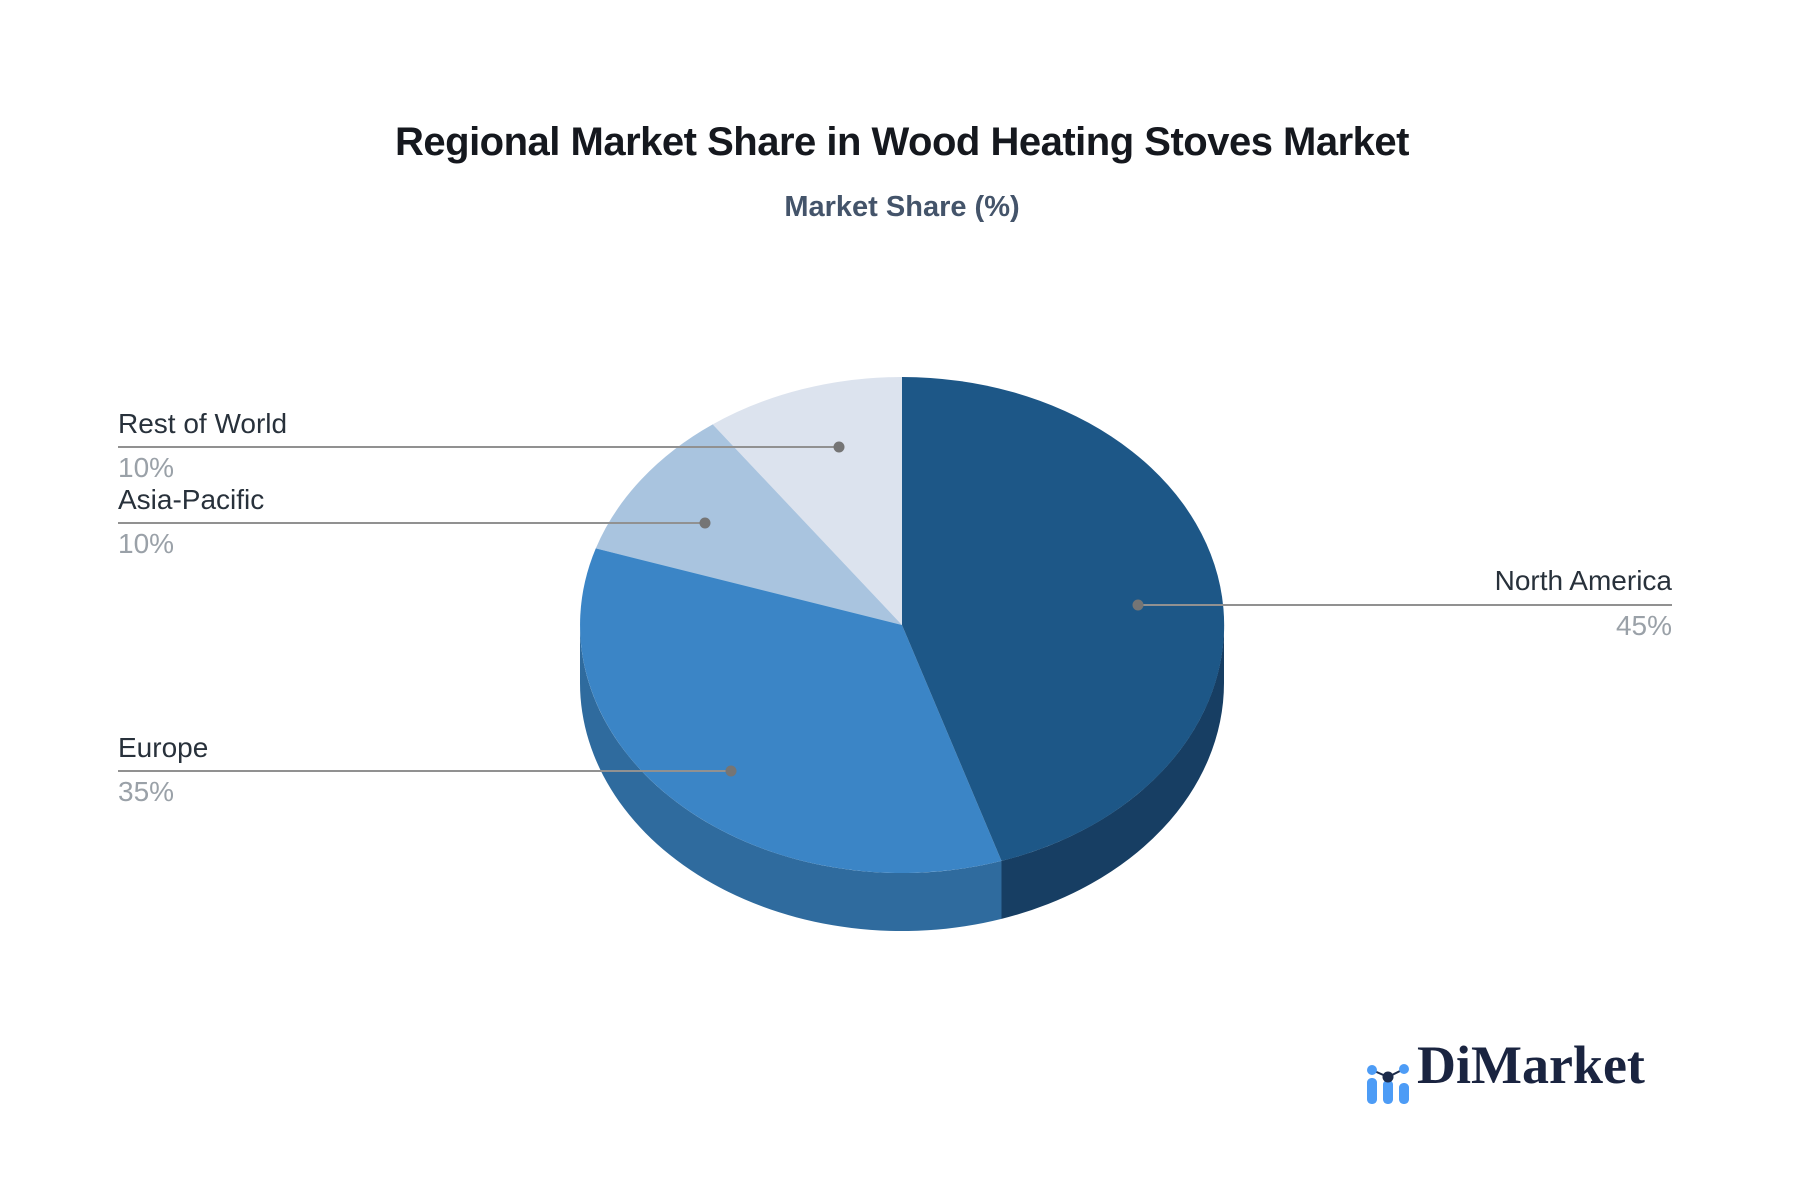 The image size is (1800, 1196). I want to click on slice-label-north-america: North America, so click(1583, 580).